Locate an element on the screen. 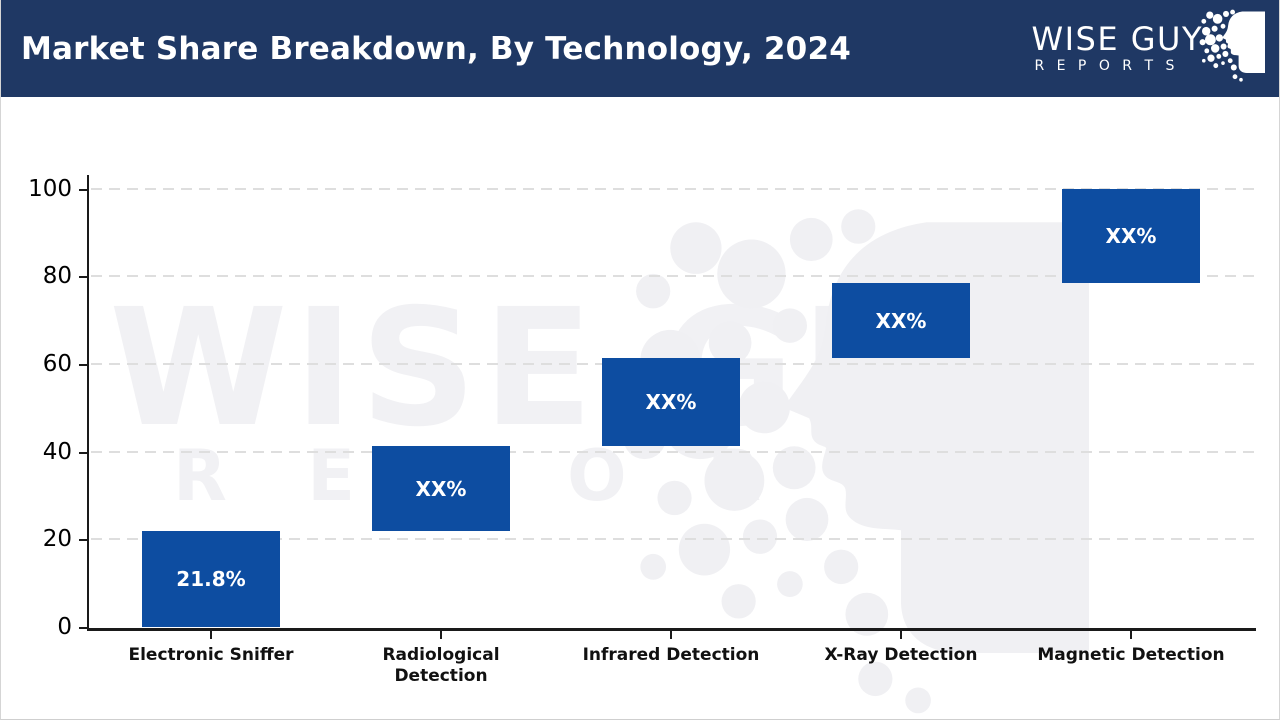  wiseguy-logo: WISE GUY R E P O R T S is located at coordinates (1148, 49).